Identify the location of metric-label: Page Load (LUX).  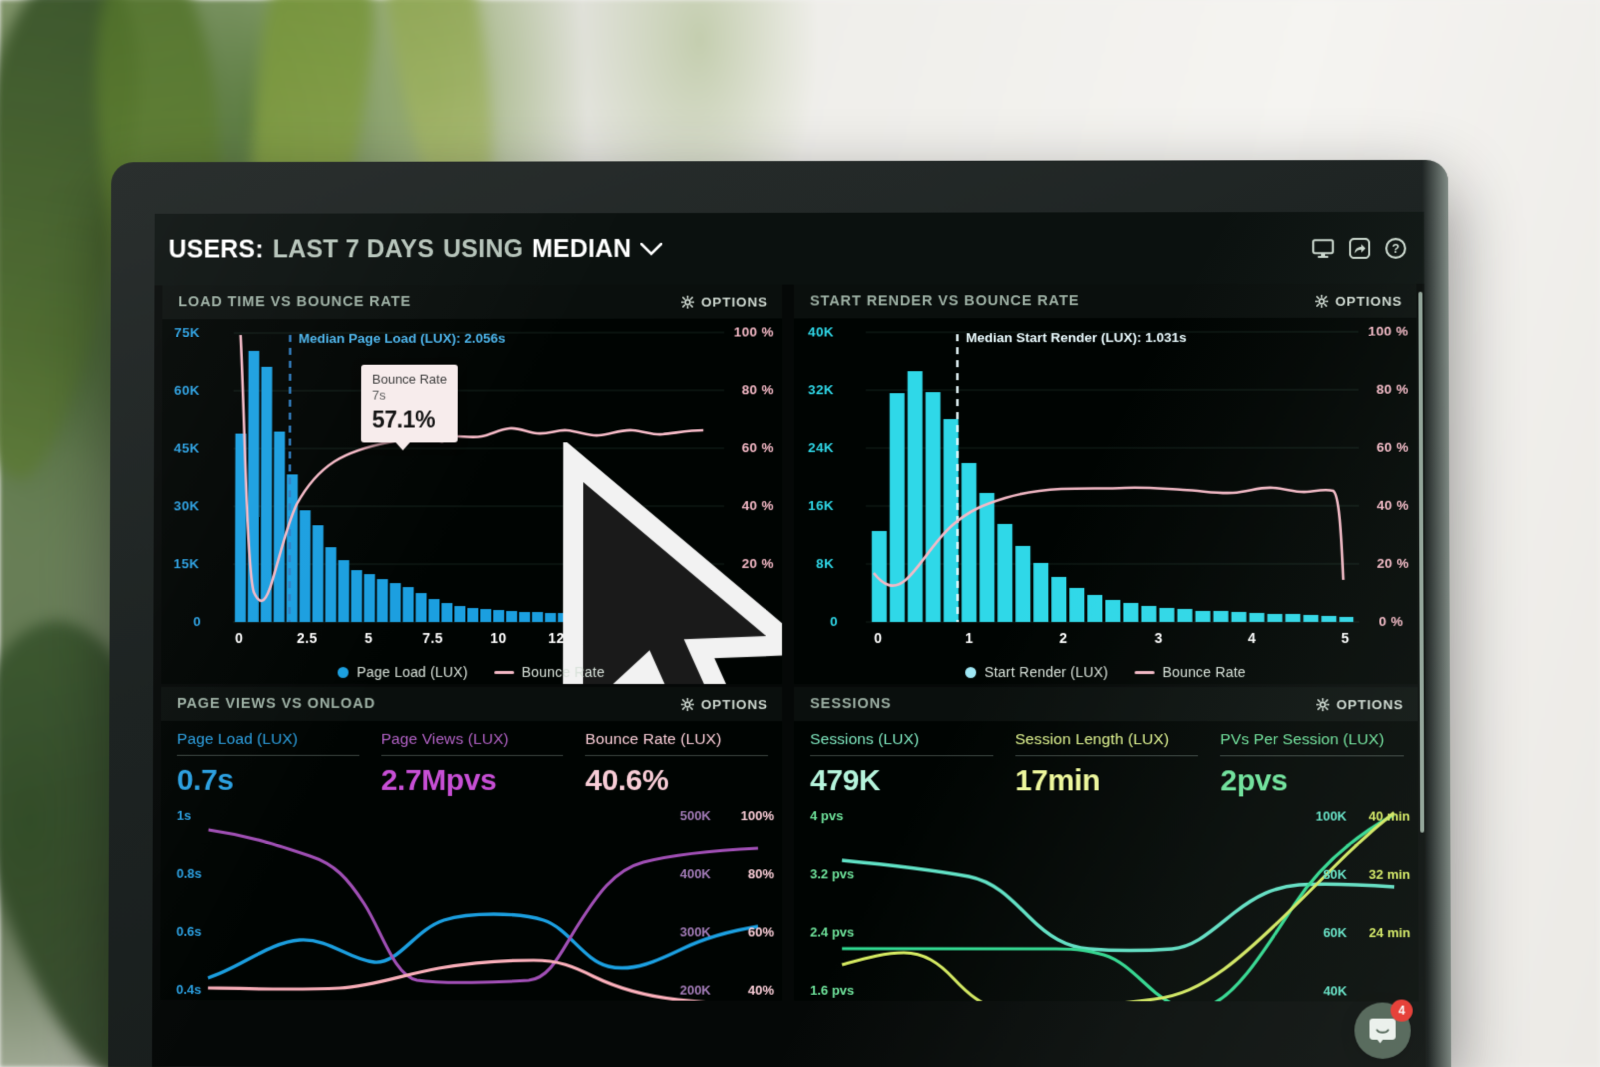
(237, 739).